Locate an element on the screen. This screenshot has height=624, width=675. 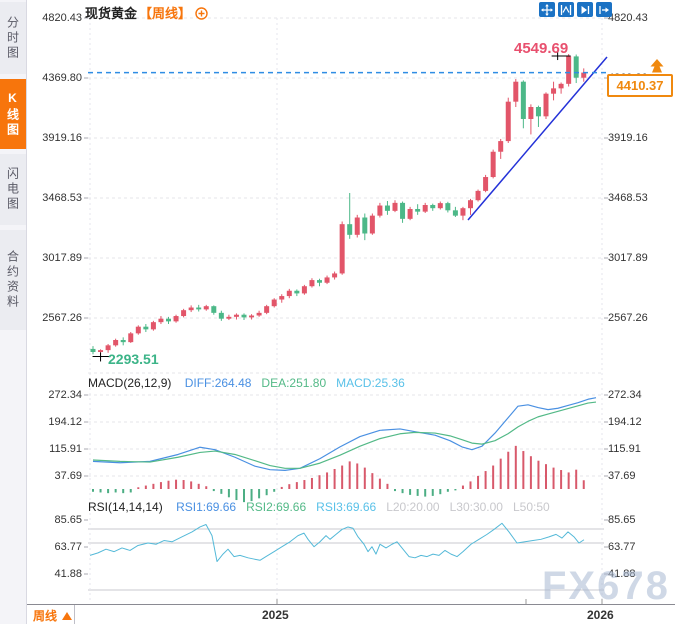
high-price-label: 4549.69 is located at coordinates (541, 48).